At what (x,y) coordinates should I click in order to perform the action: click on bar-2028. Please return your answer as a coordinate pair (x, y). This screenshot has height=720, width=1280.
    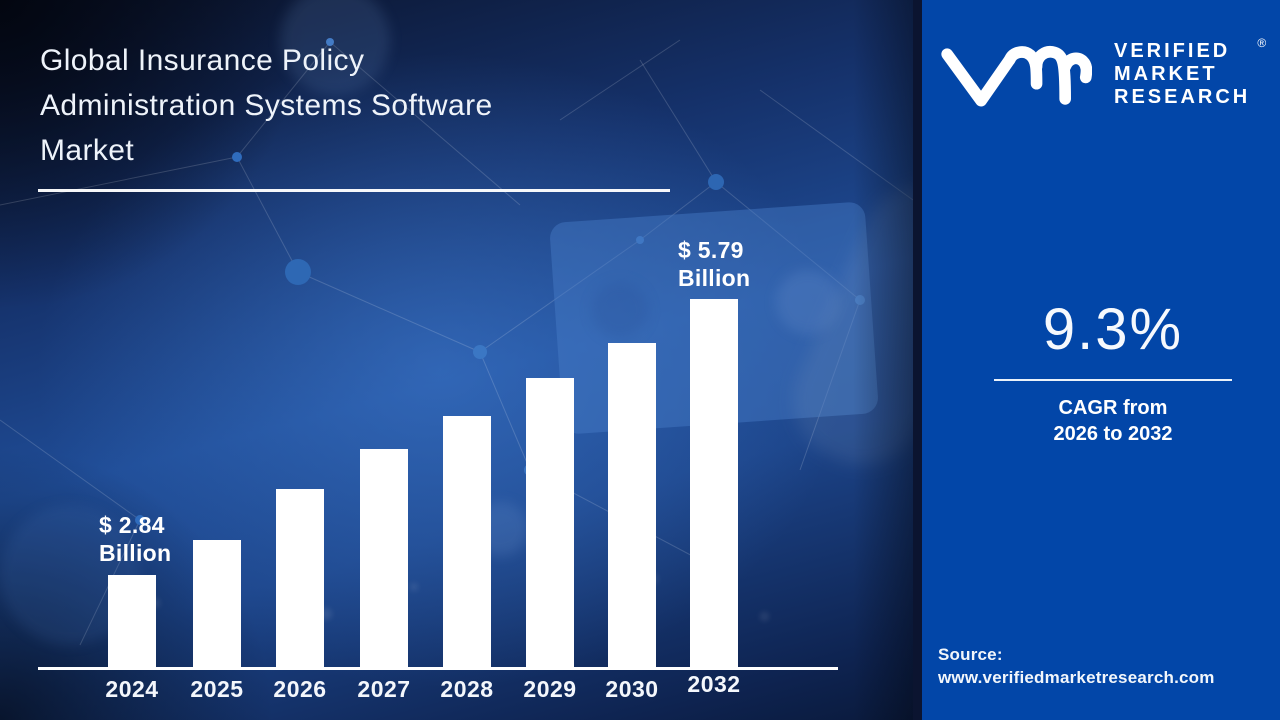
    Looking at the image, I should click on (467, 541).